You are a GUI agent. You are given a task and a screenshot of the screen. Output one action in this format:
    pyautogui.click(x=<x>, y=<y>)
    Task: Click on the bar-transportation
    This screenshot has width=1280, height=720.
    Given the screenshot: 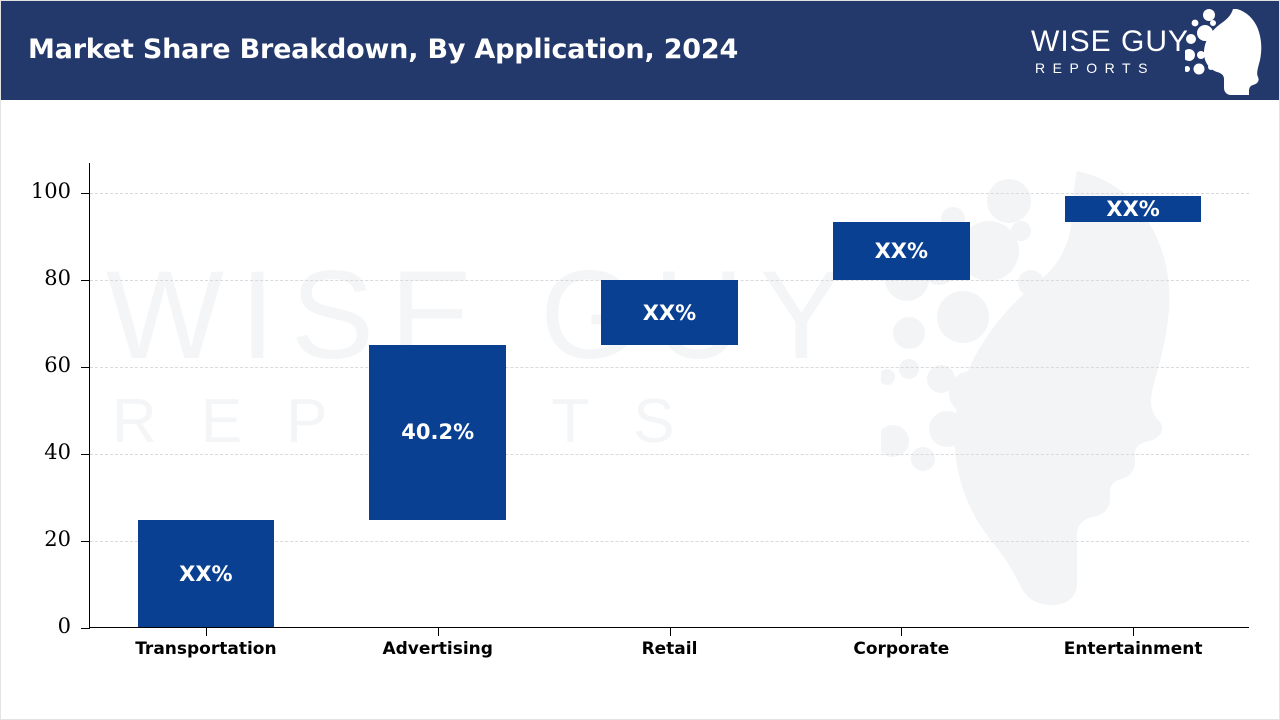 What is the action you would take?
    pyautogui.click(x=206, y=573)
    